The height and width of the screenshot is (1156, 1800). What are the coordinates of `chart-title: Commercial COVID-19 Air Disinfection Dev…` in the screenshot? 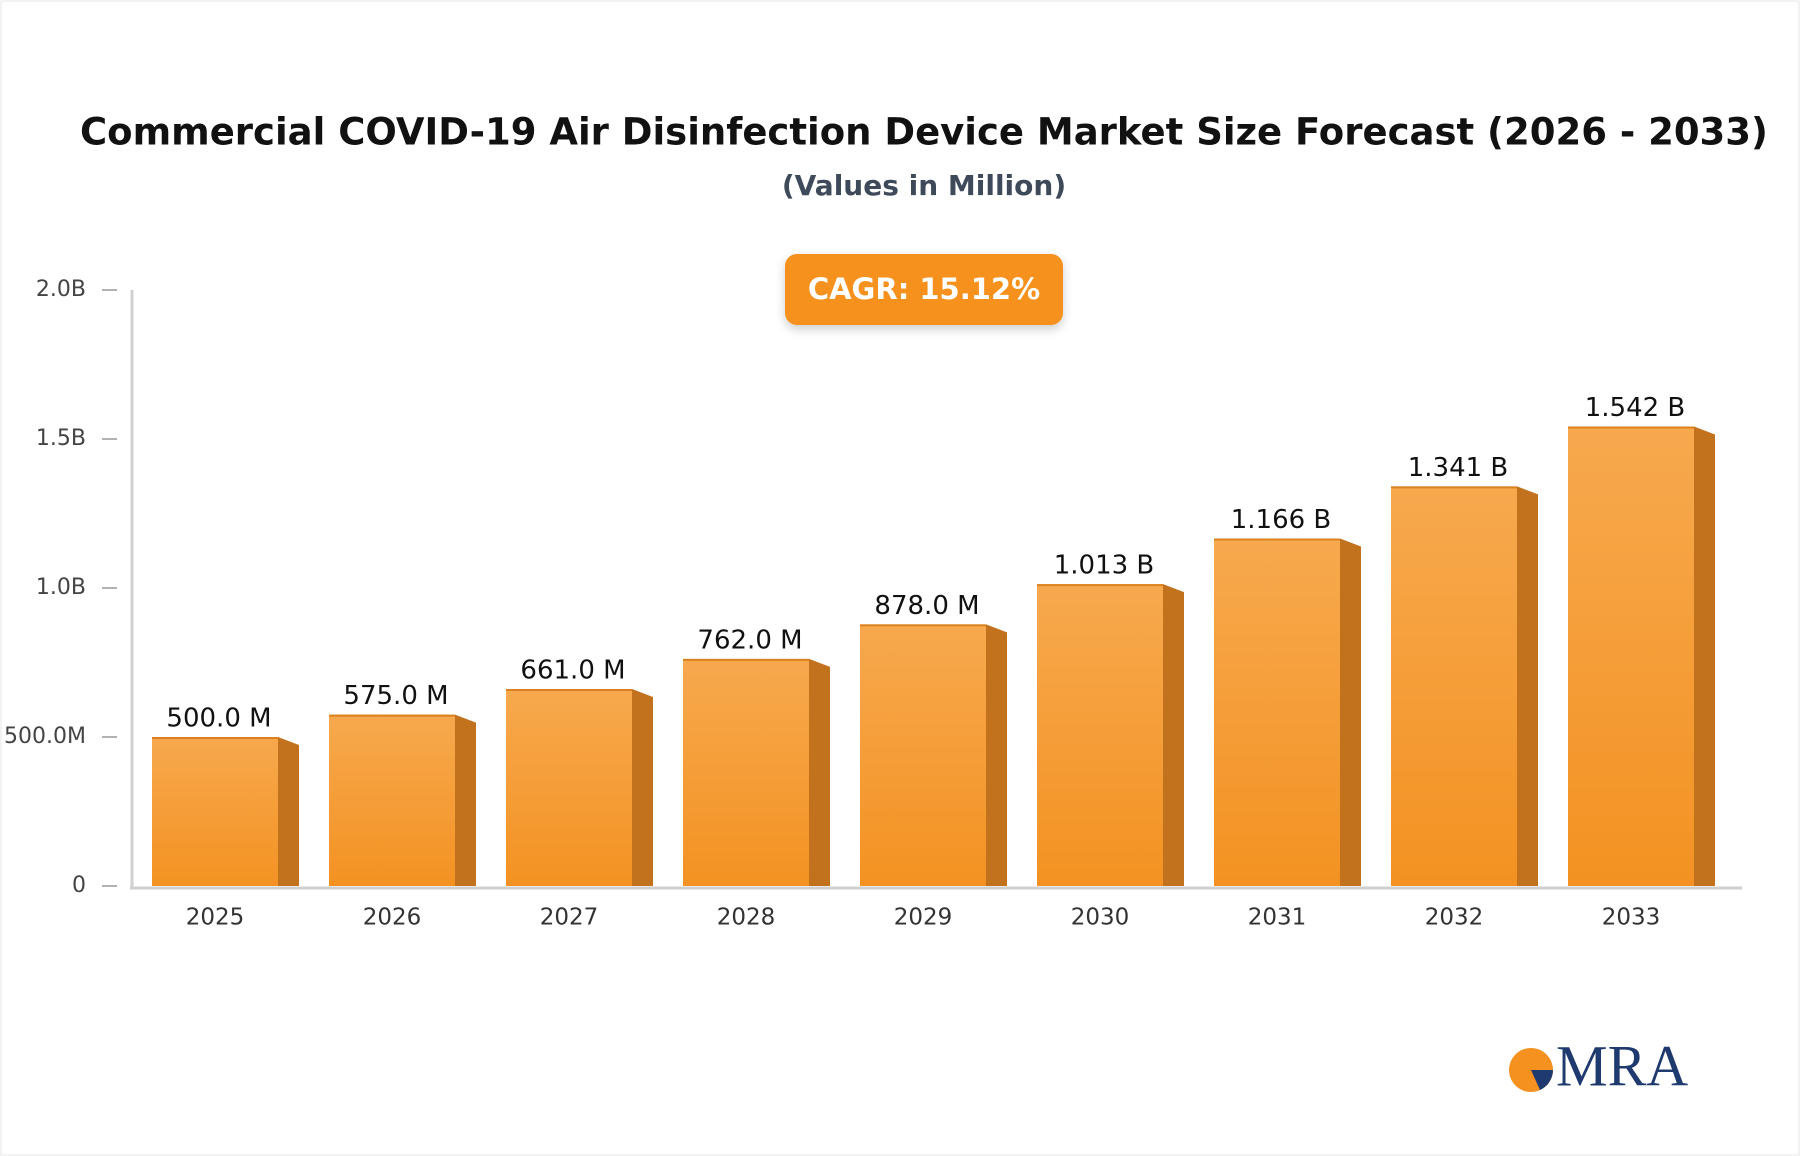 It's located at (924, 132).